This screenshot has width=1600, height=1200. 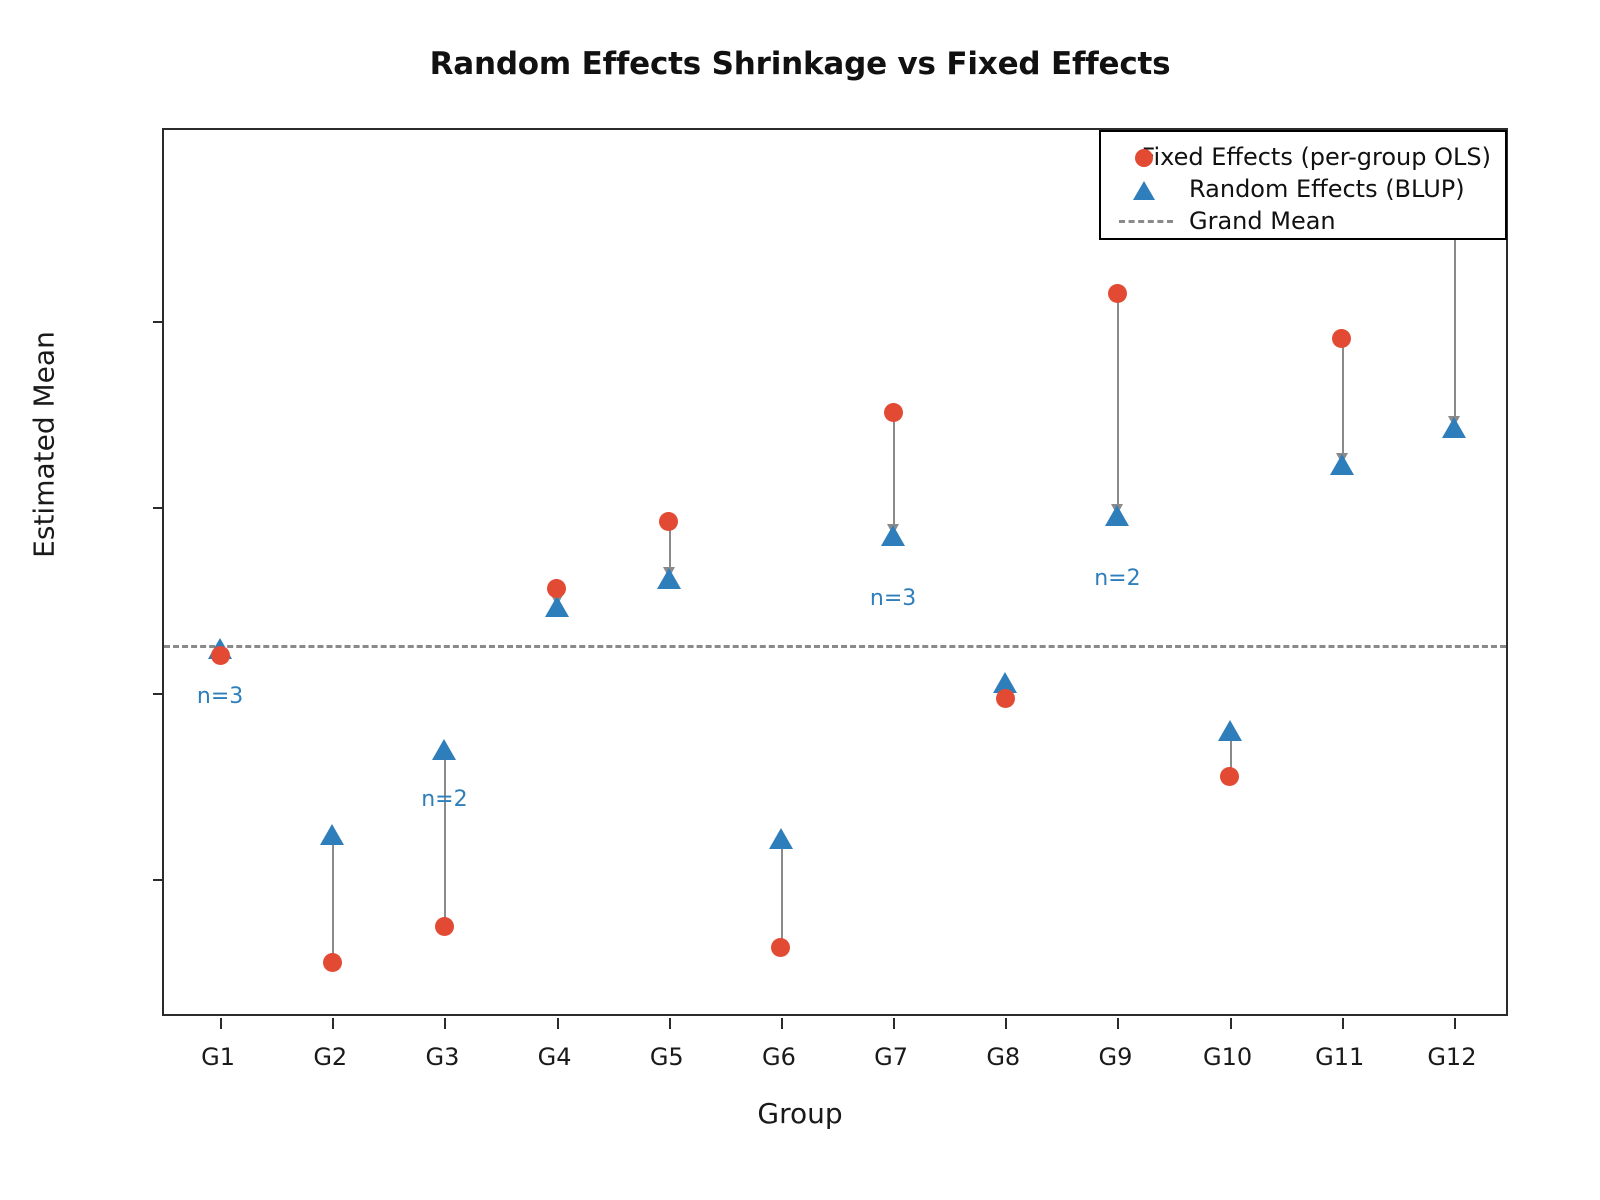 I want to click on circle-marker-icon, so click(x=1134, y=157).